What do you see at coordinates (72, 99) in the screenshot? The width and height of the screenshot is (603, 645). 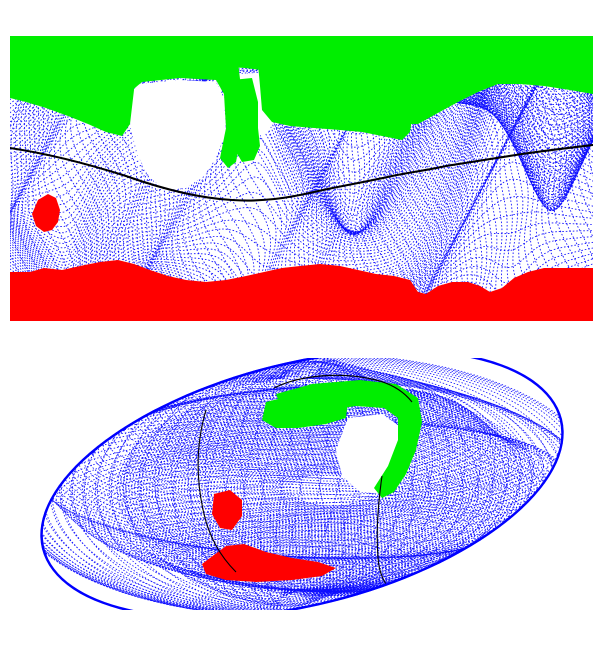 I see `green-lobe-left` at bounding box center [72, 99].